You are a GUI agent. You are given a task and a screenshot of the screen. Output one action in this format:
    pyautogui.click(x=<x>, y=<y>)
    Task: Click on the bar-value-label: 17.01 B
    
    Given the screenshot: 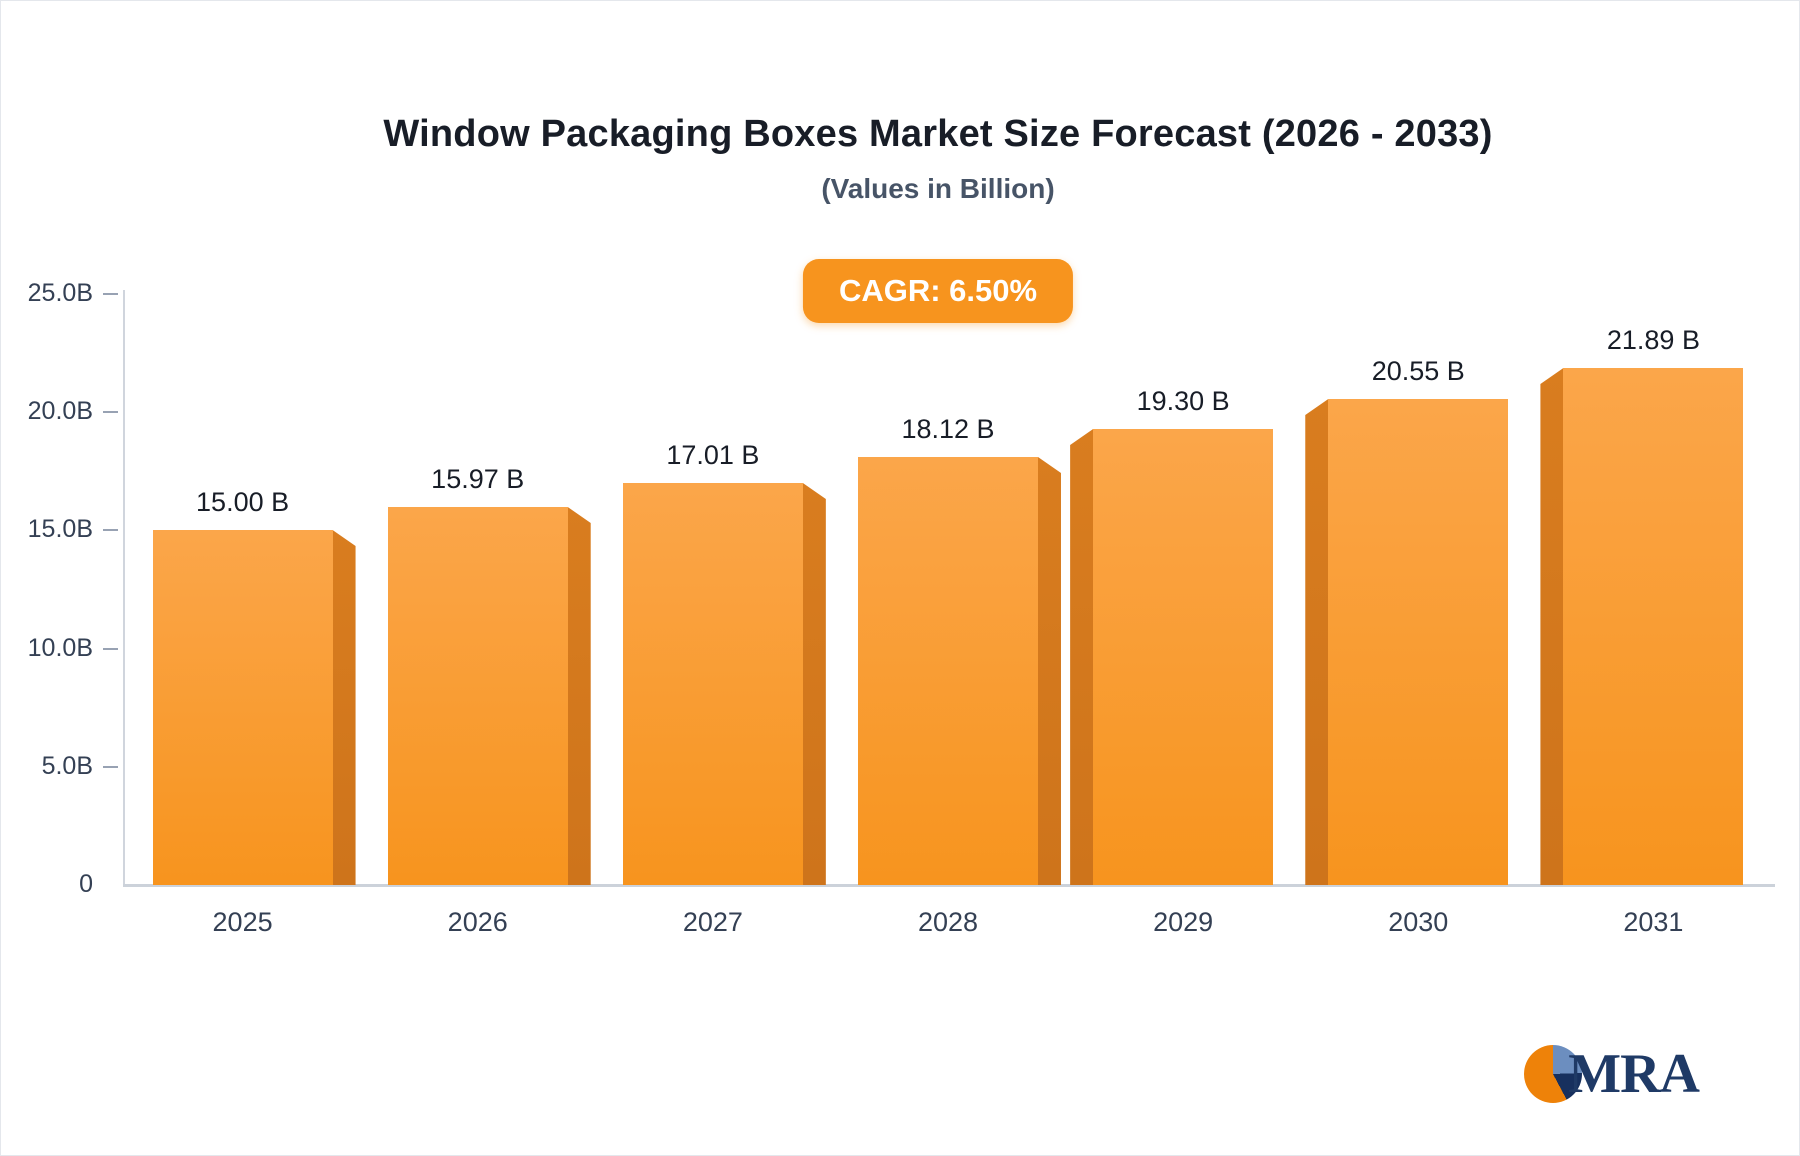 What is the action you would take?
    pyautogui.click(x=713, y=455)
    